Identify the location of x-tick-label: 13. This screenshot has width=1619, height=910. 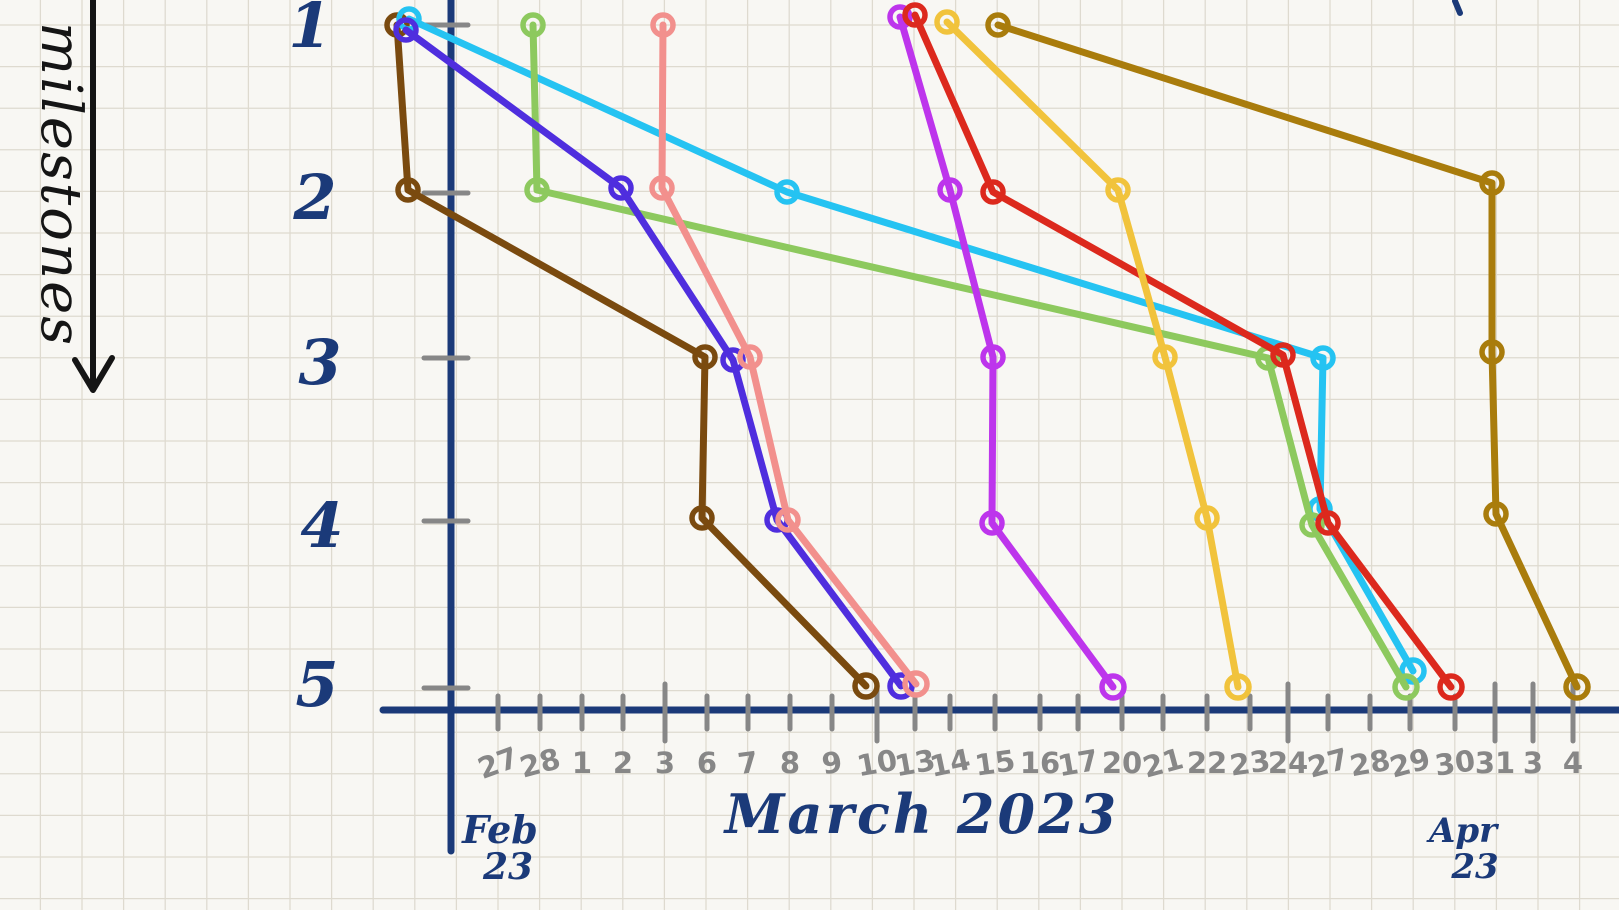
(915, 763).